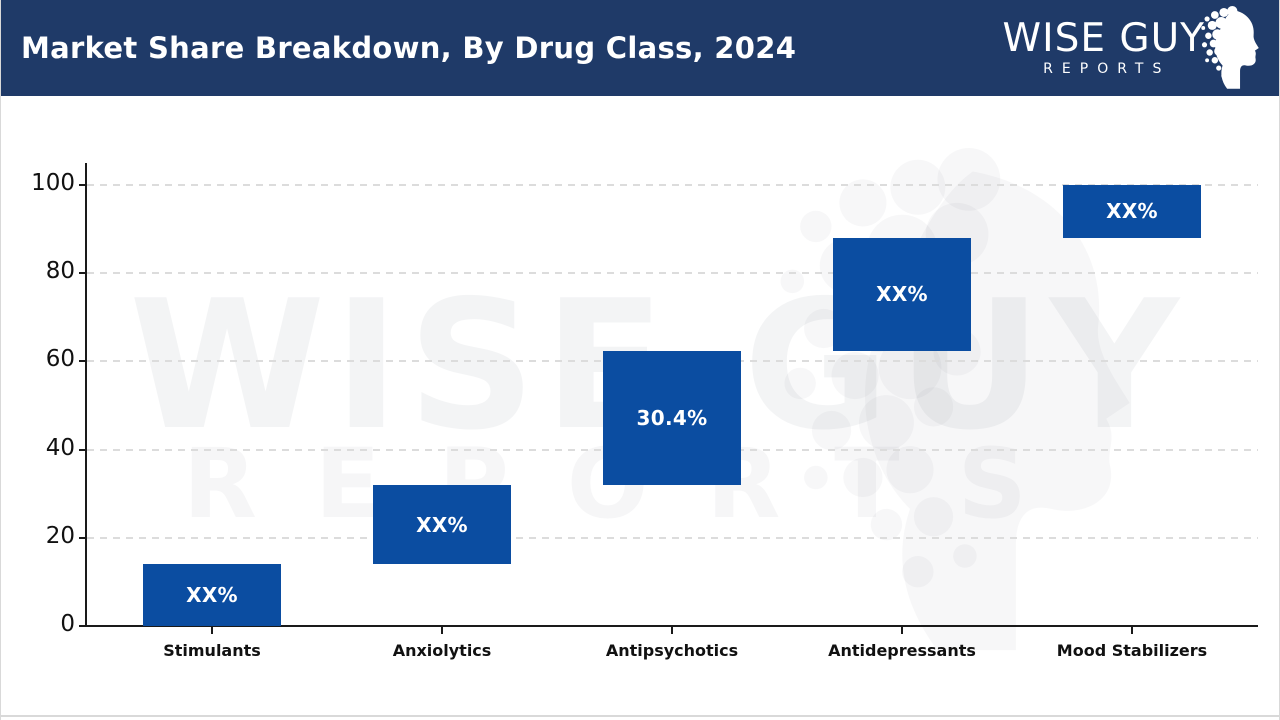  I want to click on y-axis-tick-label: 80, so click(60, 271).